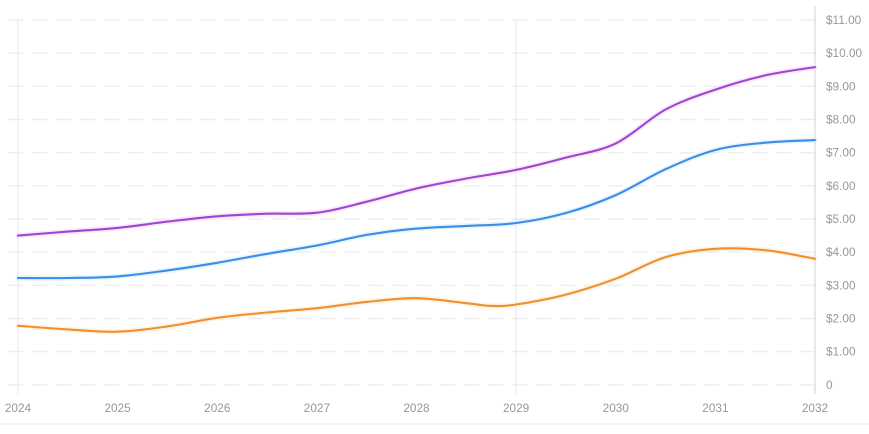 The image size is (869, 434). Describe the element at coordinates (841, 352) in the screenshot. I see `y-axis-label: $1.00` at that location.